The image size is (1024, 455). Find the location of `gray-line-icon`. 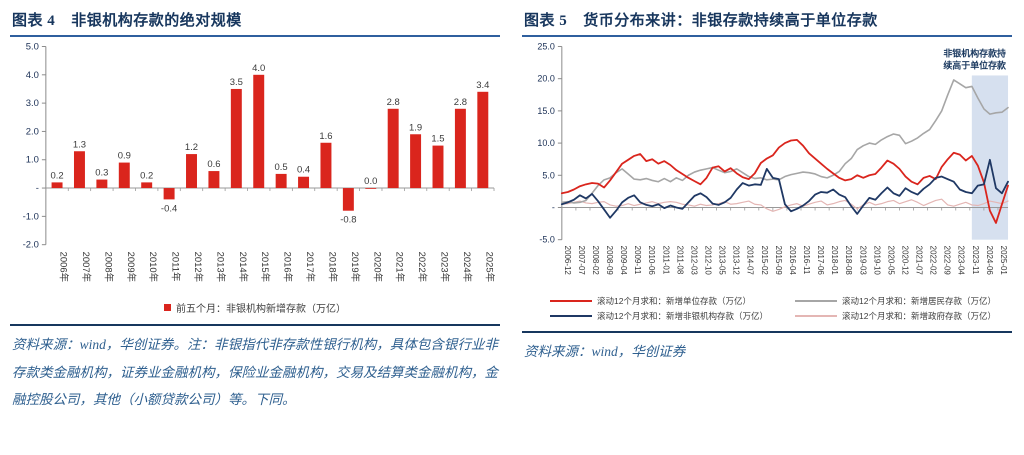

gray-line-icon is located at coordinates (816, 301).